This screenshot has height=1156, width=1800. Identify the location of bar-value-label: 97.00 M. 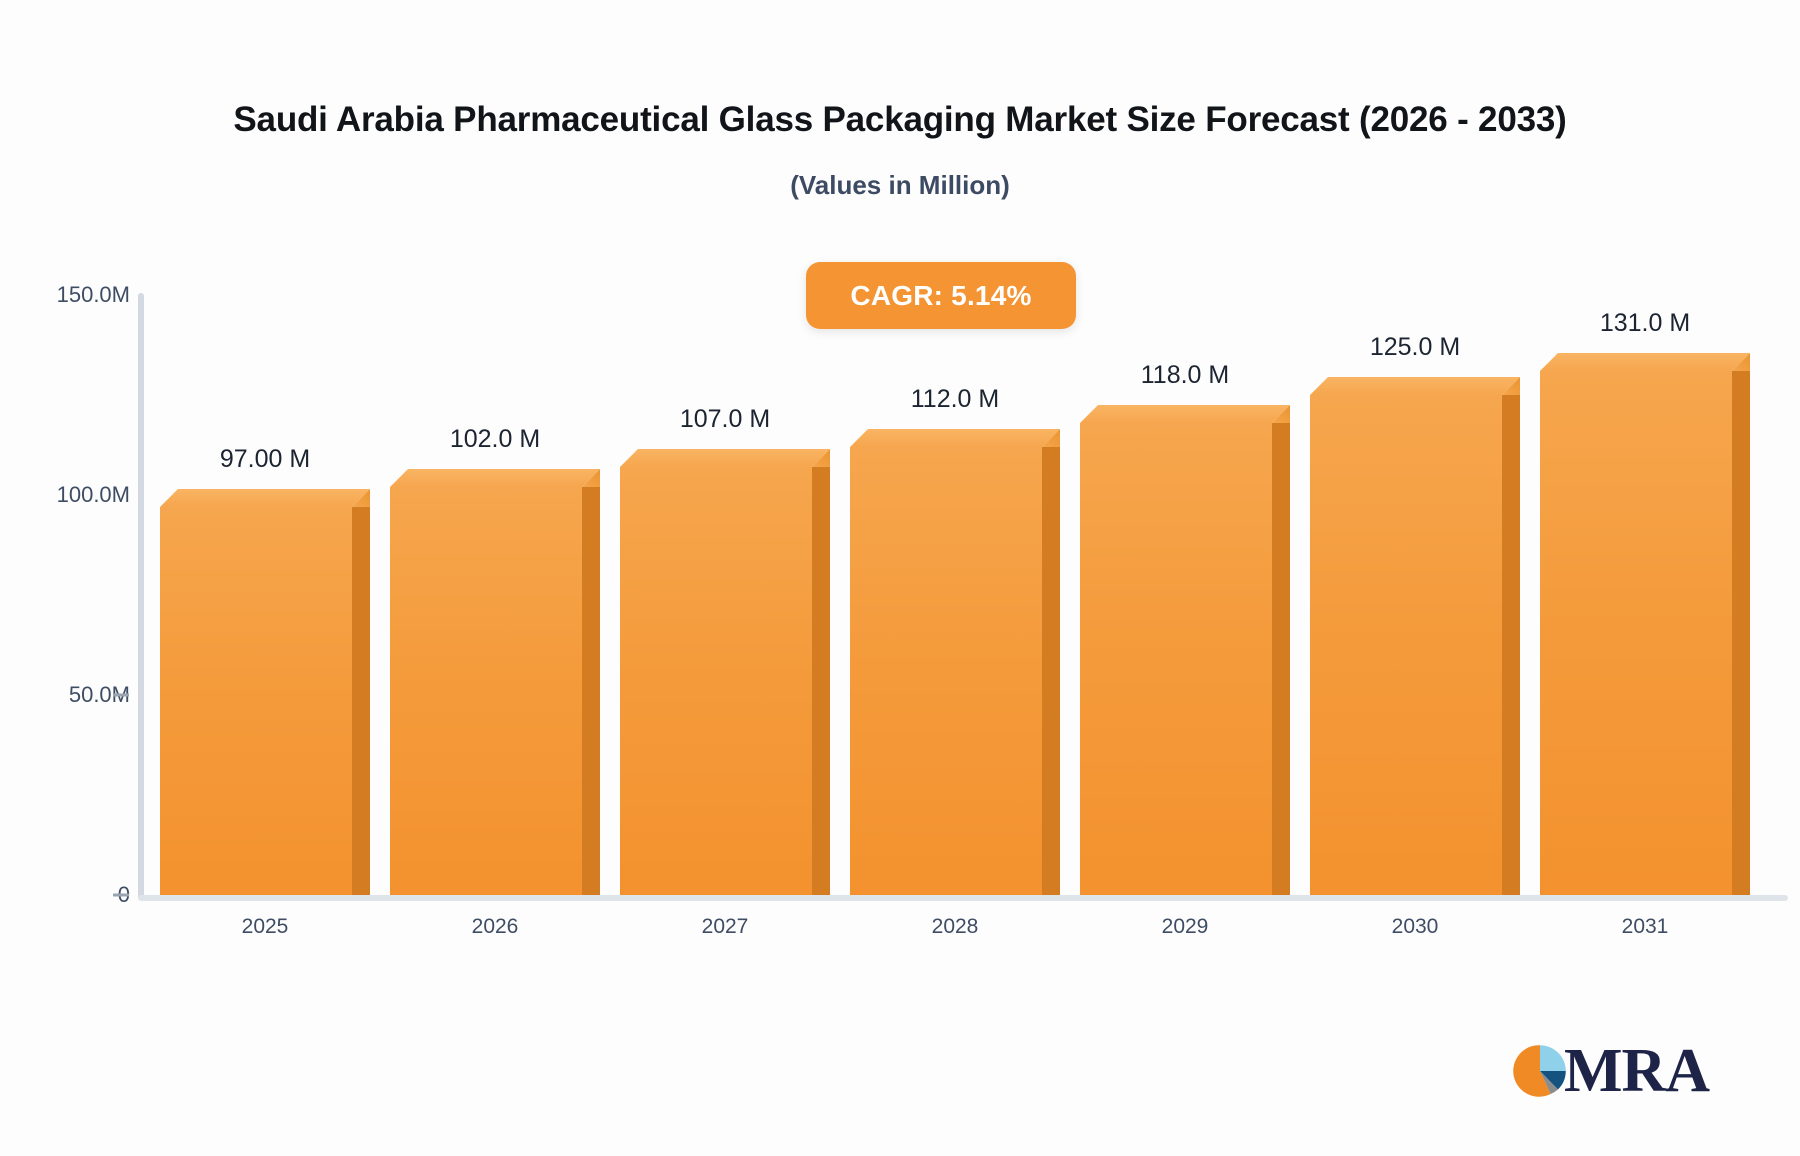
(265, 459).